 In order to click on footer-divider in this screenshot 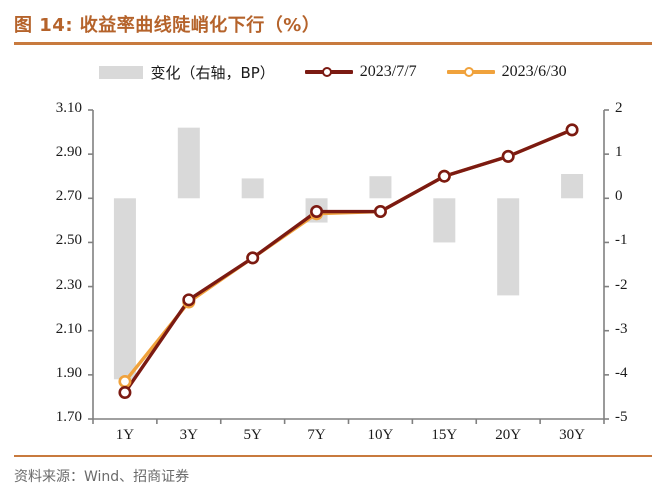, I will do `click(333, 456)`.